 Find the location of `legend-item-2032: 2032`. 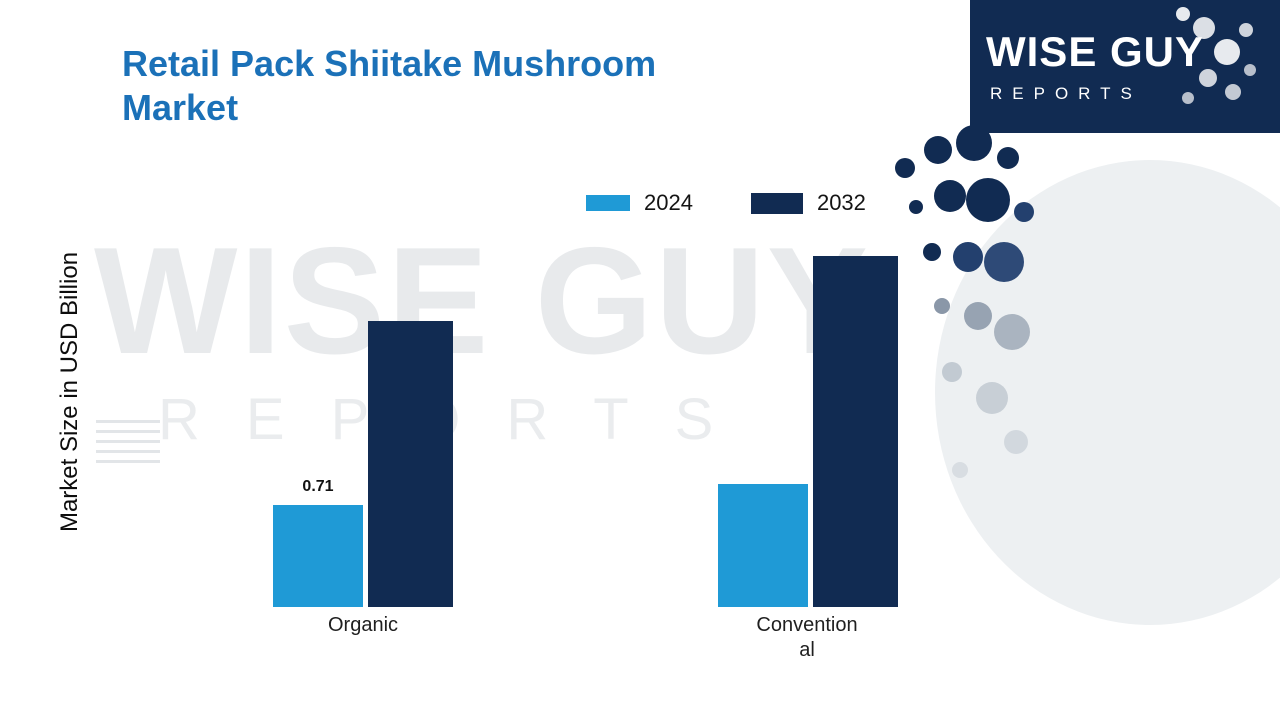

legend-item-2032: 2032 is located at coordinates (808, 203).